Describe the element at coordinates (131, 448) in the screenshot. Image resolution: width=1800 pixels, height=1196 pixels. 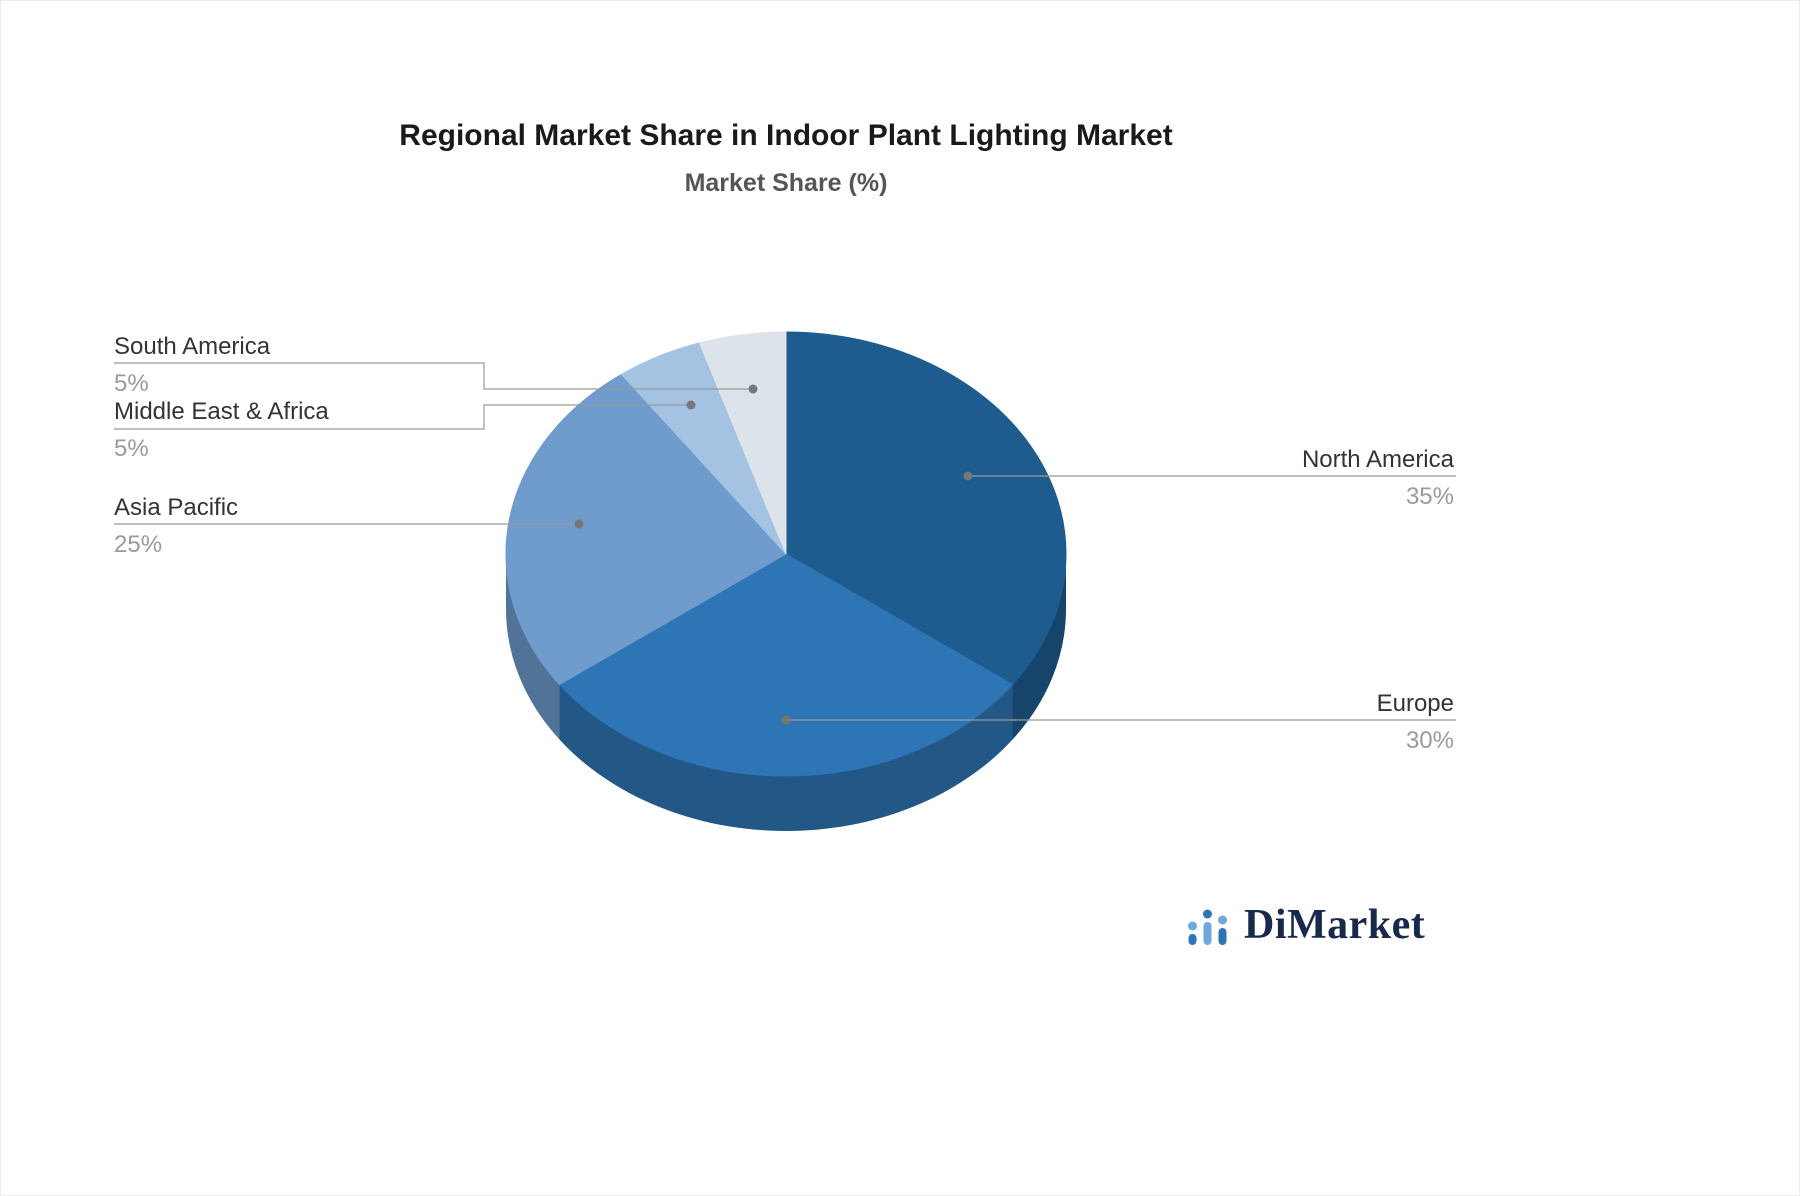
I see `label-middle-east-africa-value: 5%` at that location.